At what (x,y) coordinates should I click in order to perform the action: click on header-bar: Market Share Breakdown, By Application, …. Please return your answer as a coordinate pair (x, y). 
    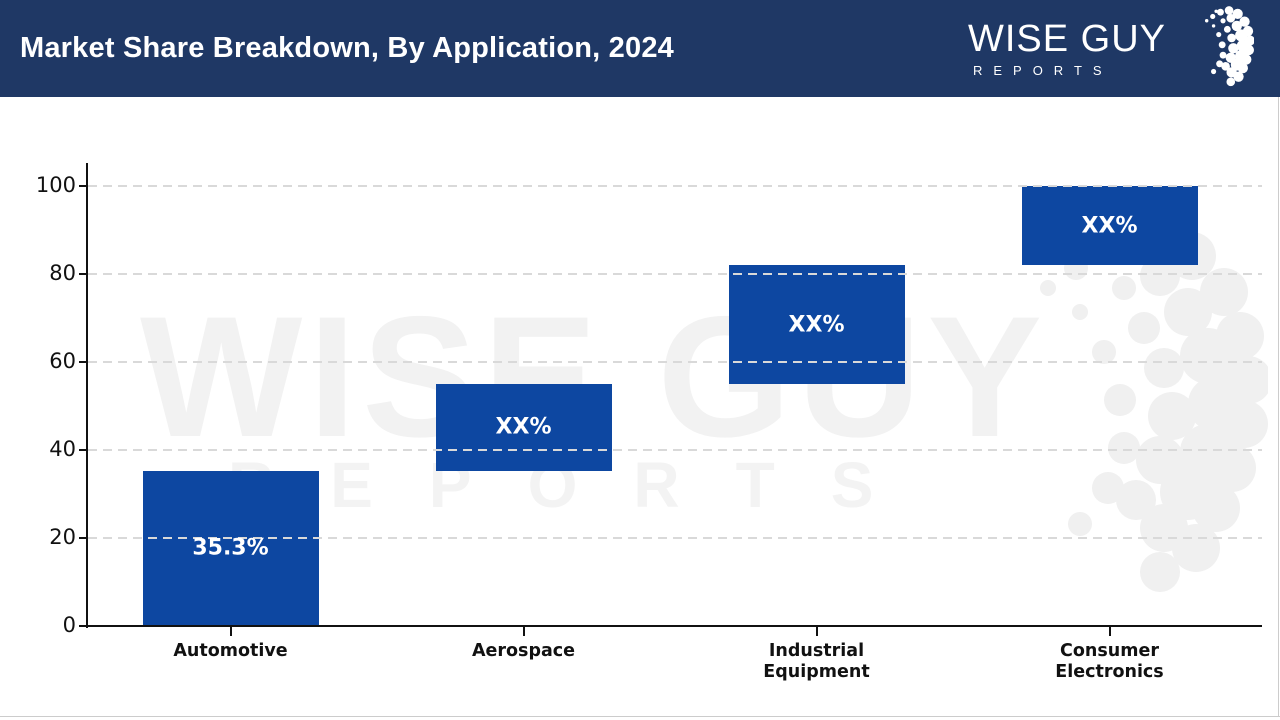
    Looking at the image, I should click on (640, 48).